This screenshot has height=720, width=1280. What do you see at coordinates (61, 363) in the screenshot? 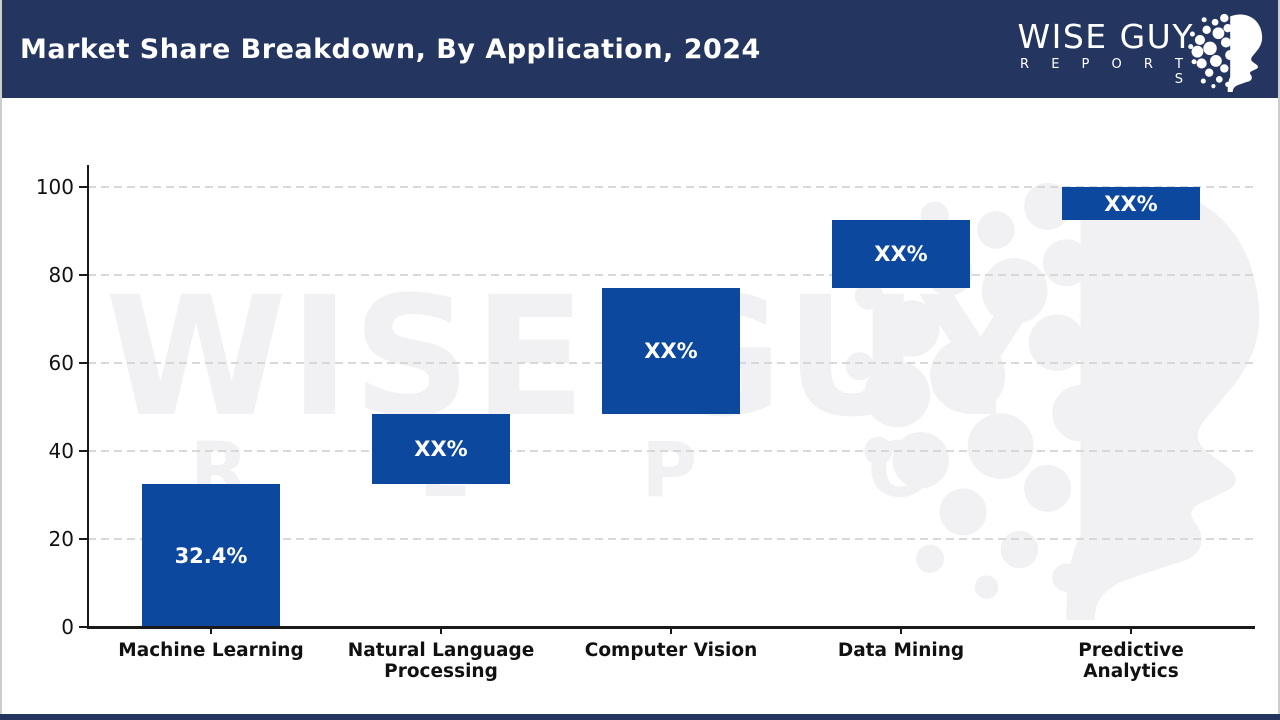
I see `y-tick-label-60: 60` at bounding box center [61, 363].